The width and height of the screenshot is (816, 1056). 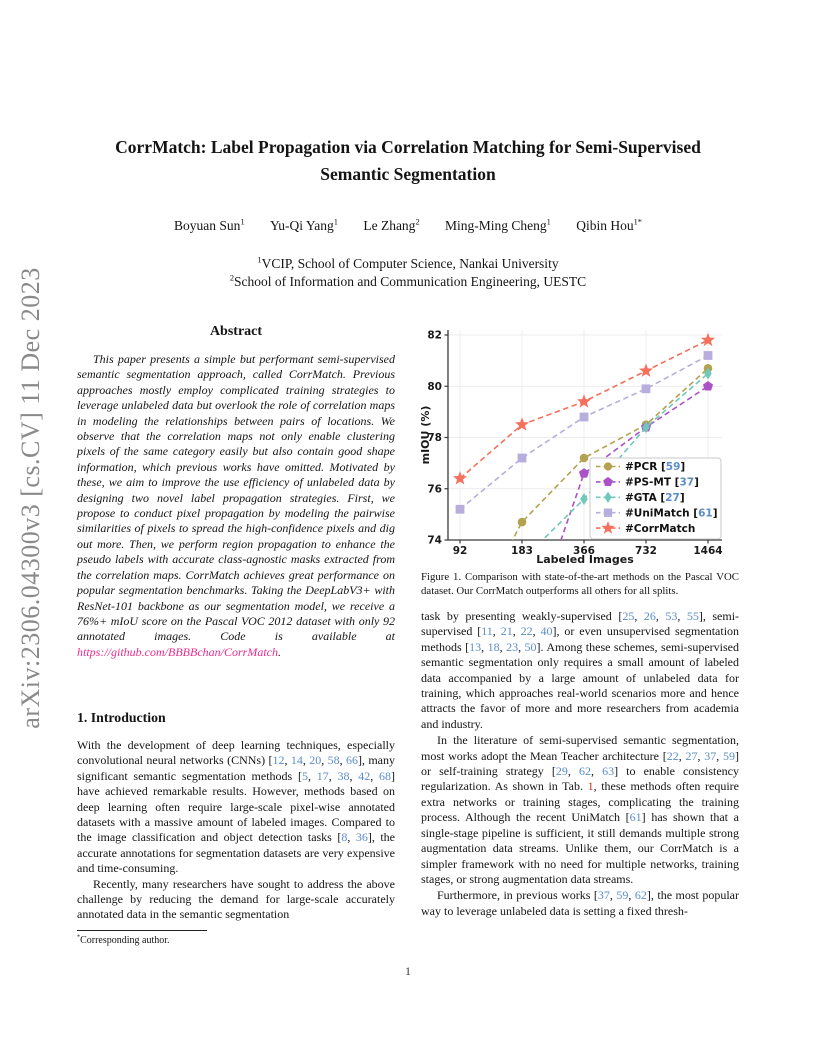 What do you see at coordinates (385, 775) in the screenshot?
I see `citation-link: 68` at bounding box center [385, 775].